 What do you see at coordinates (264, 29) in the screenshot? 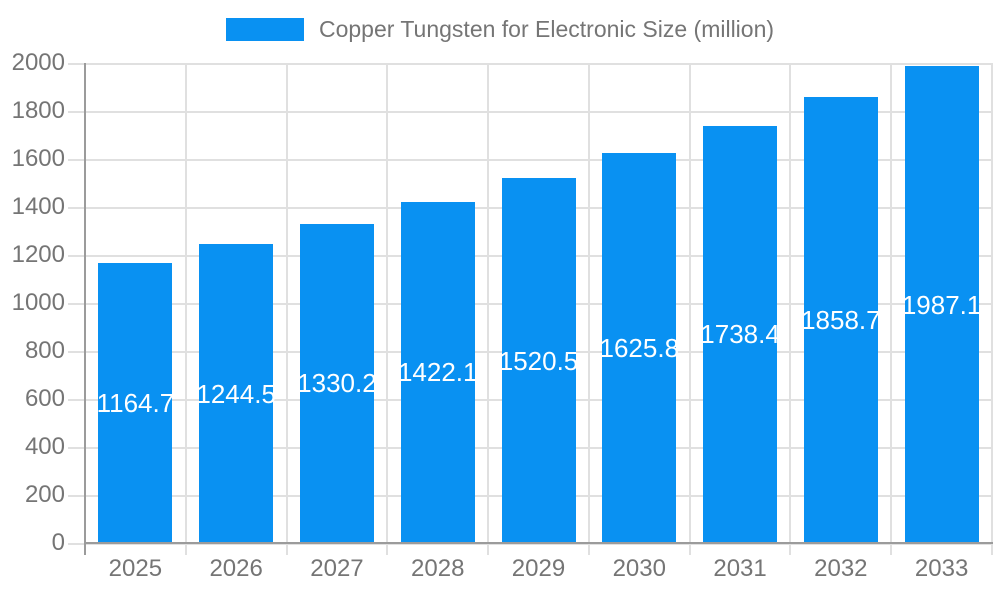
I see `legend-swatch` at bounding box center [264, 29].